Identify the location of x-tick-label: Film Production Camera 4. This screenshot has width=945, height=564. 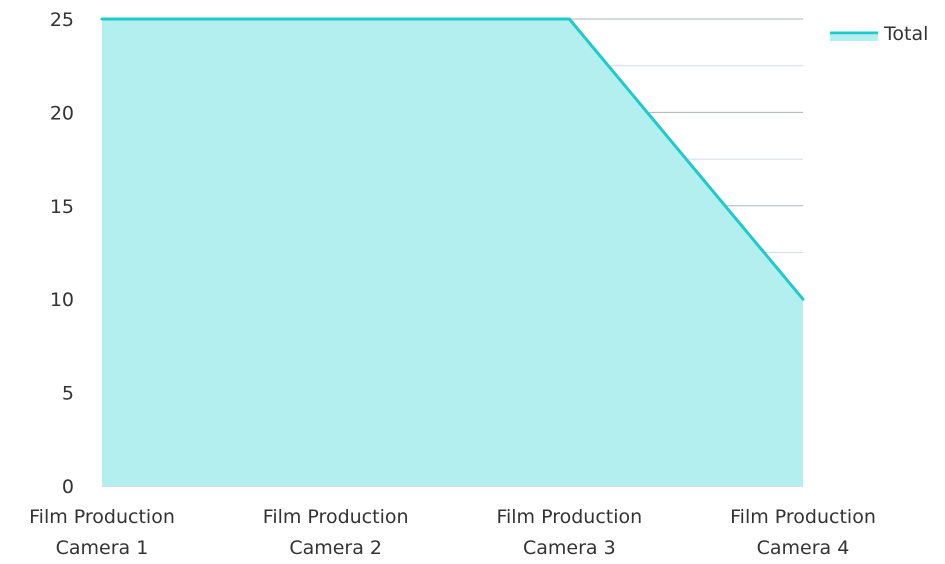
(803, 532).